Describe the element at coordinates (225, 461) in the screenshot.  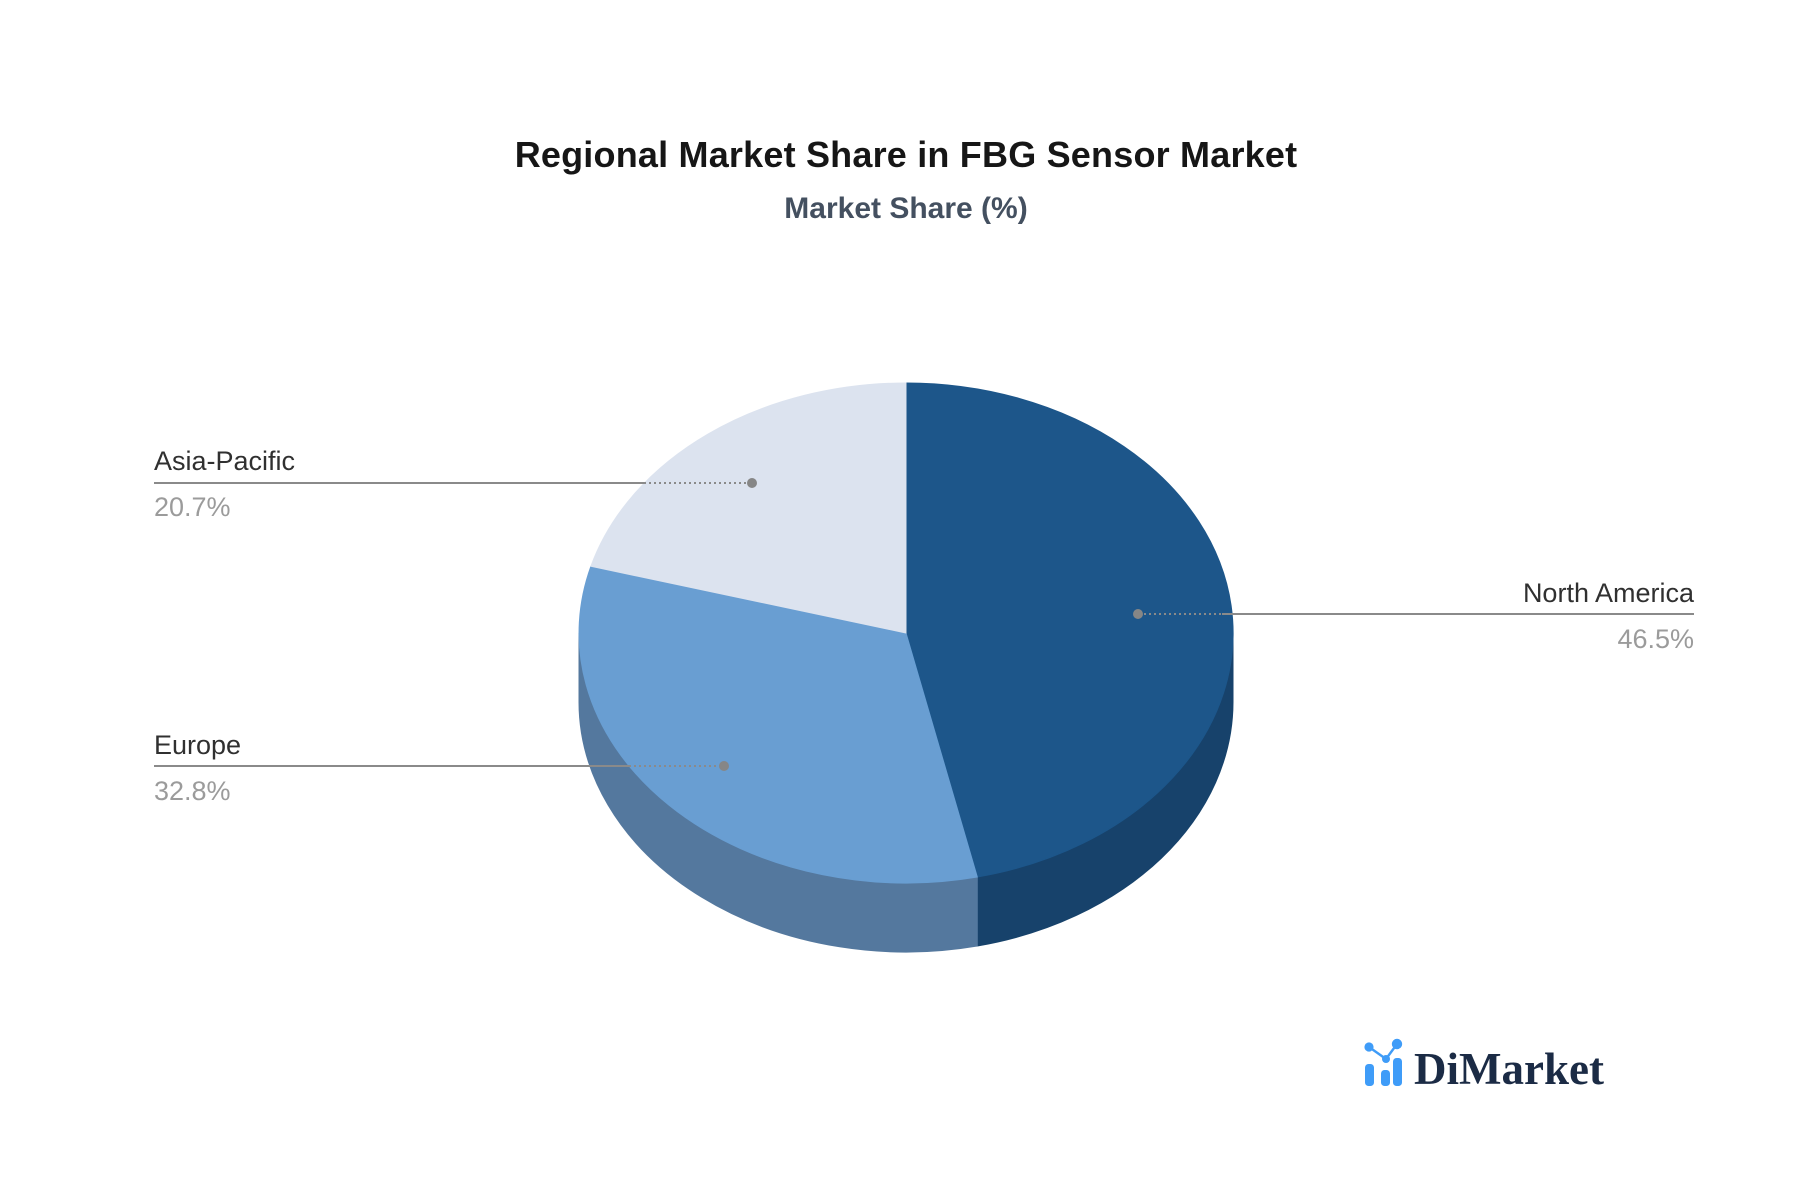
I see `slice-label-asia-pacific: Asia-Pacific` at that location.